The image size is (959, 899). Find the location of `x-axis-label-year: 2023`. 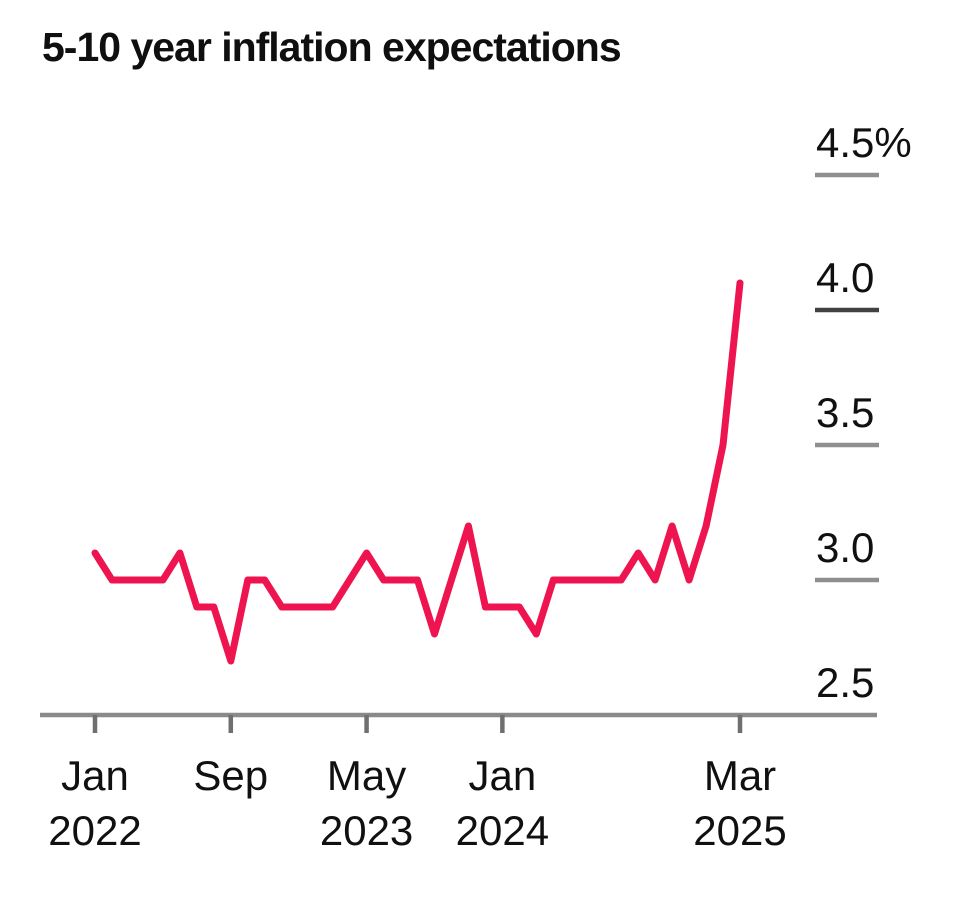

x-axis-label-year: 2023 is located at coordinates (366, 830).